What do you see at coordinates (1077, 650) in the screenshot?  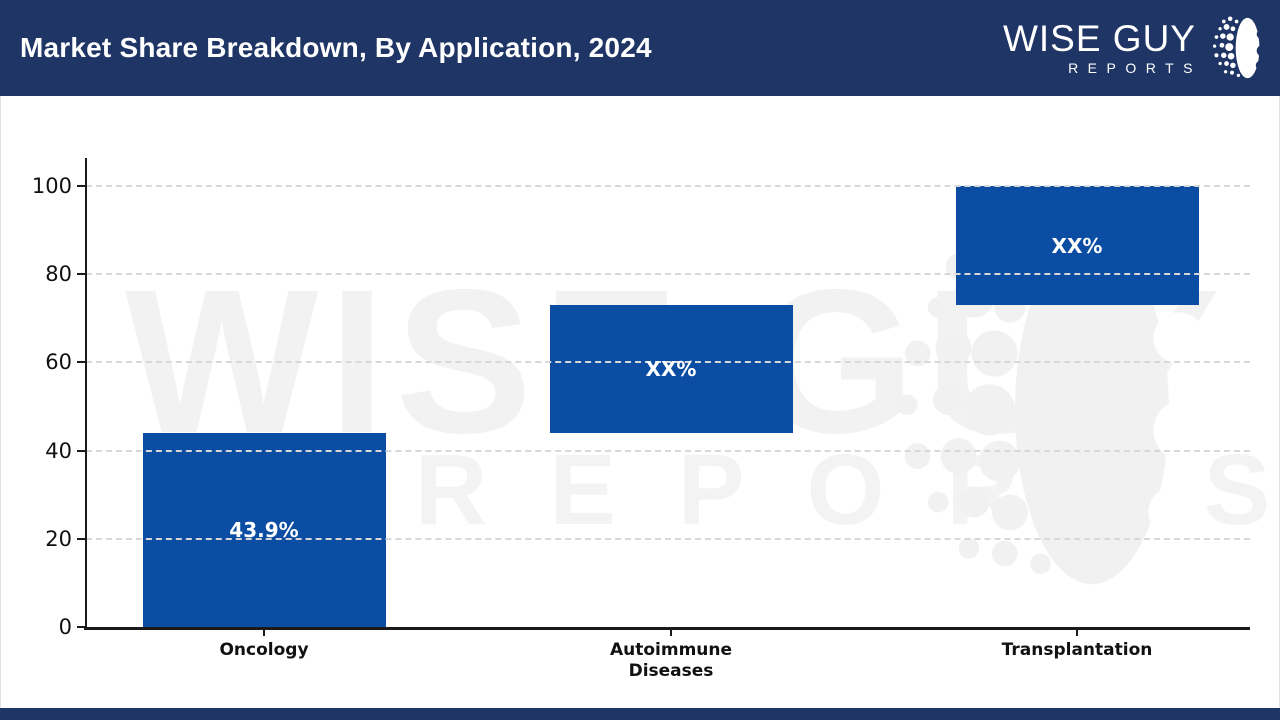 I see `category-label-3: Transplantation` at bounding box center [1077, 650].